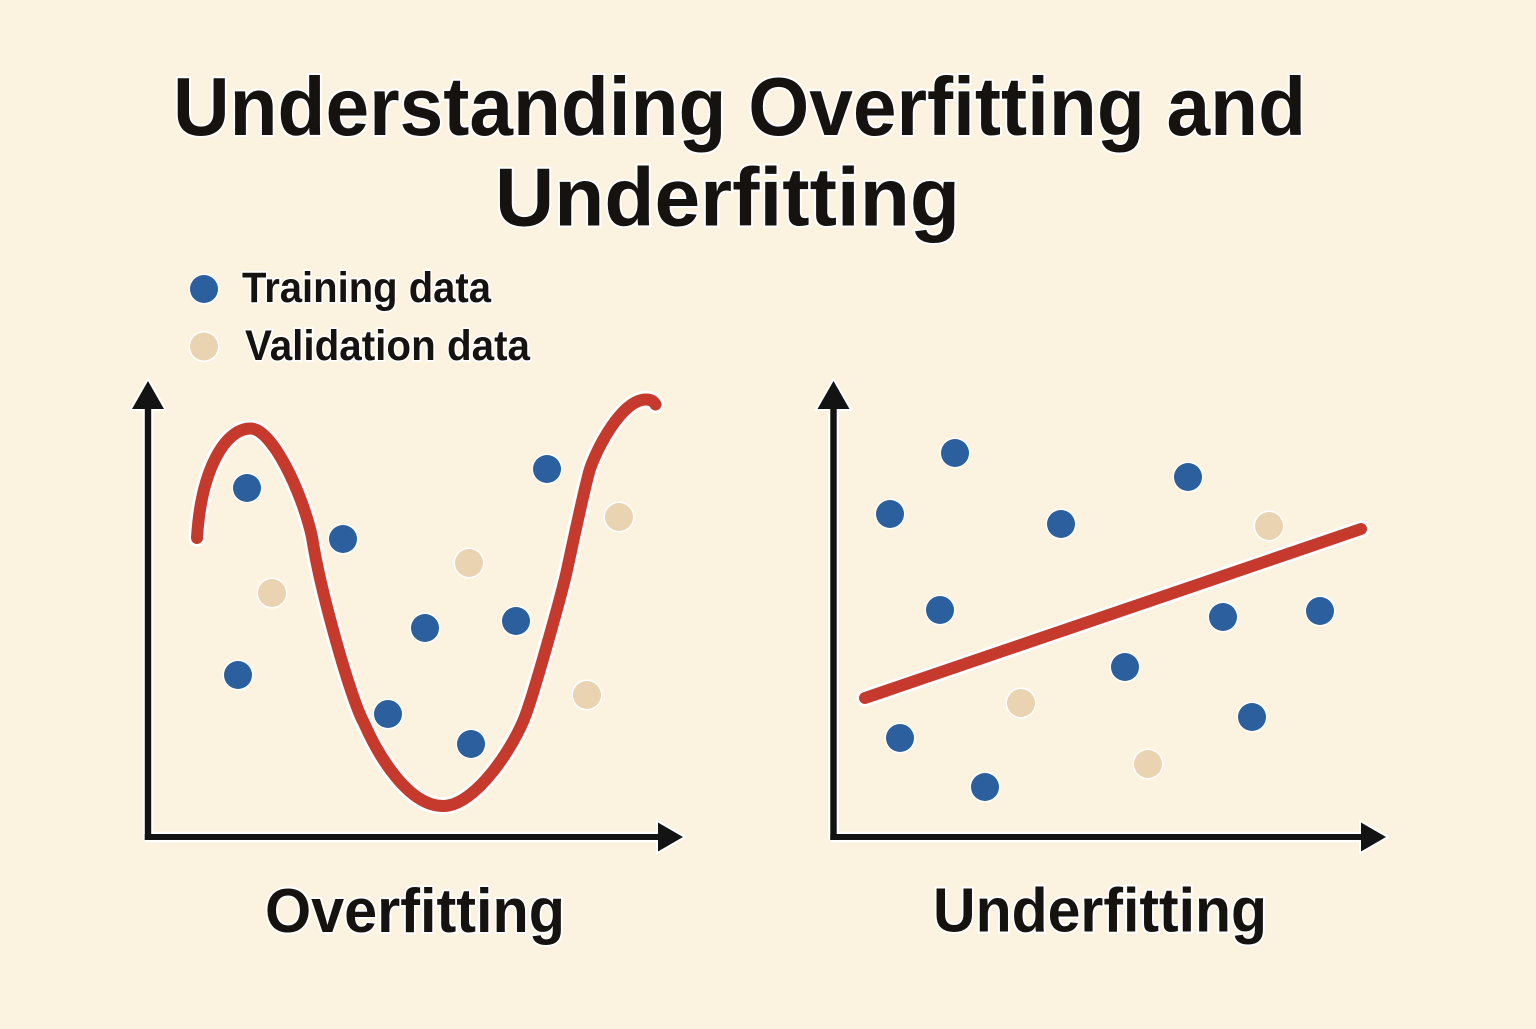 Image resolution: width=1536 pixels, height=1029 pixels. I want to click on svg-text: Training data, so click(367, 288).